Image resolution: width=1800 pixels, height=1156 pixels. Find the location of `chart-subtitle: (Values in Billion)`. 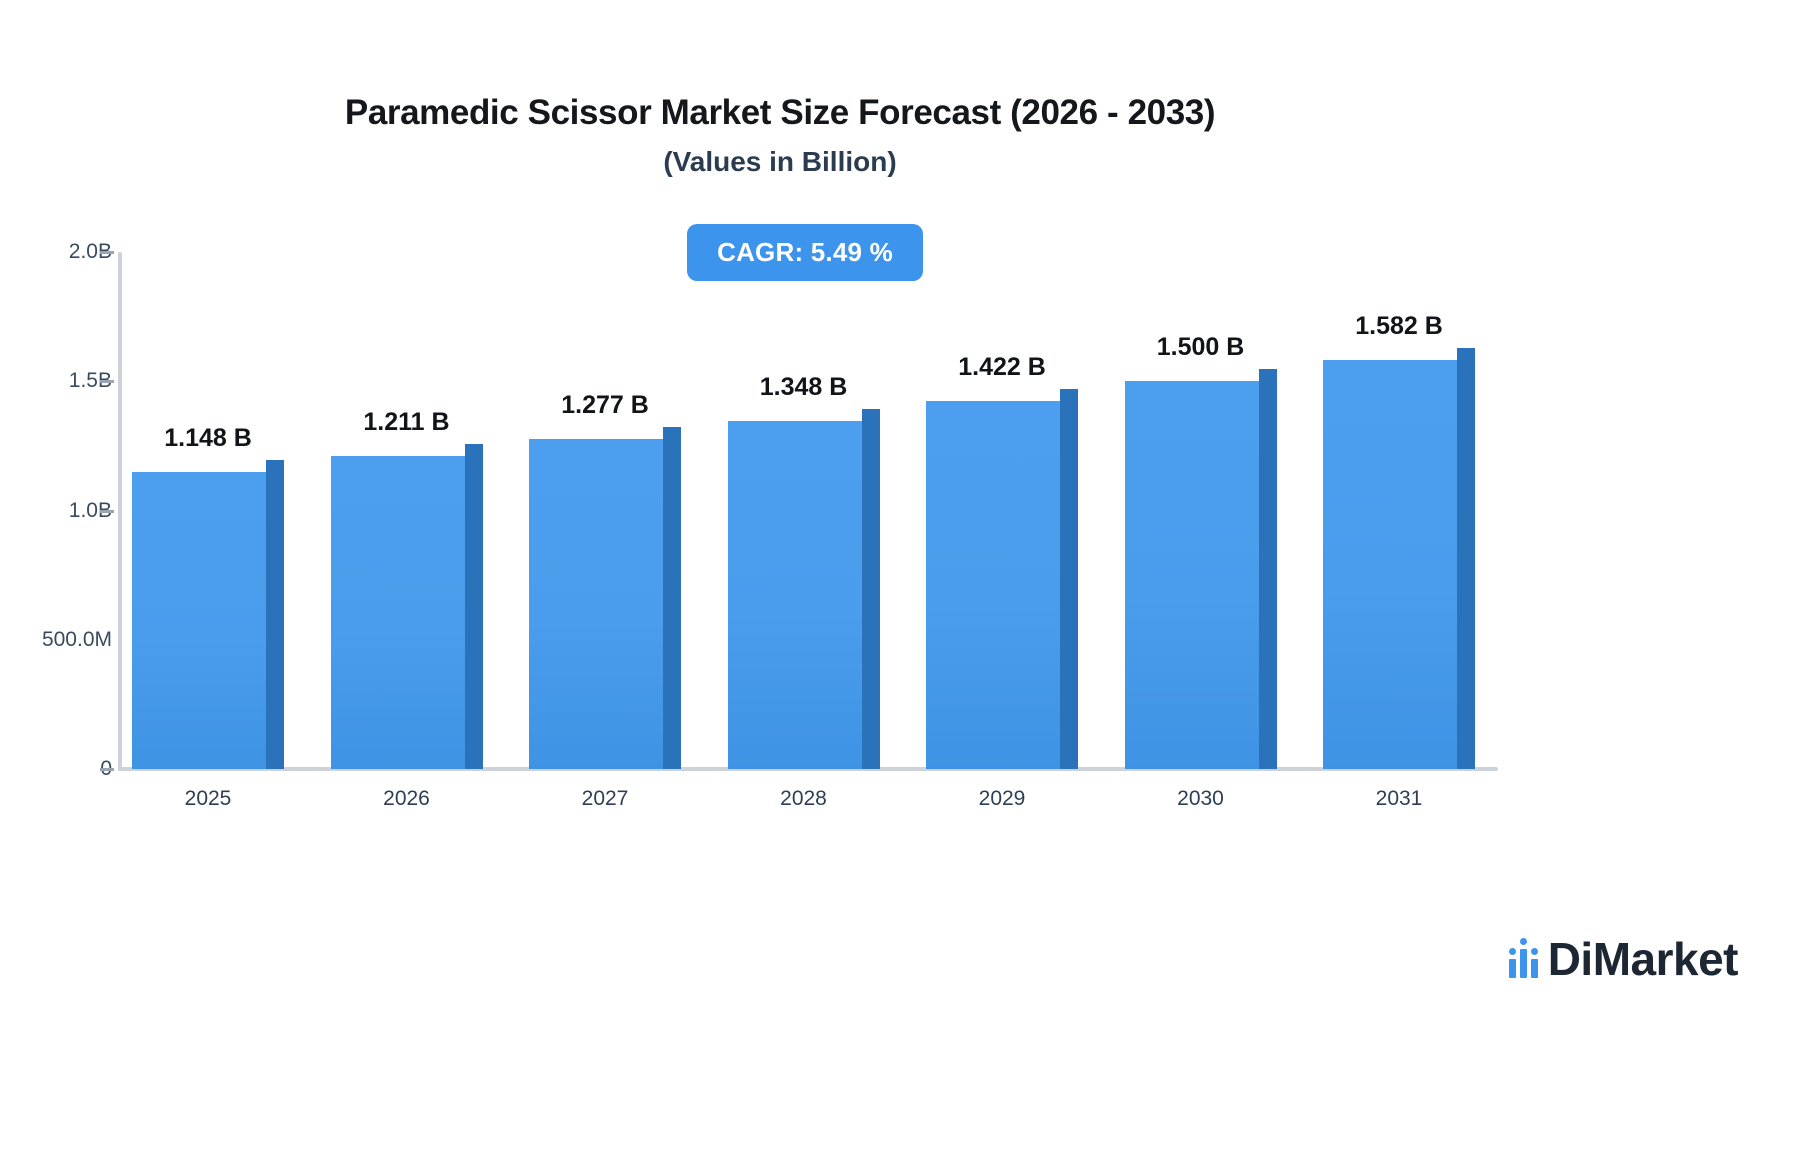

chart-subtitle: (Values in Billion) is located at coordinates (780, 161).